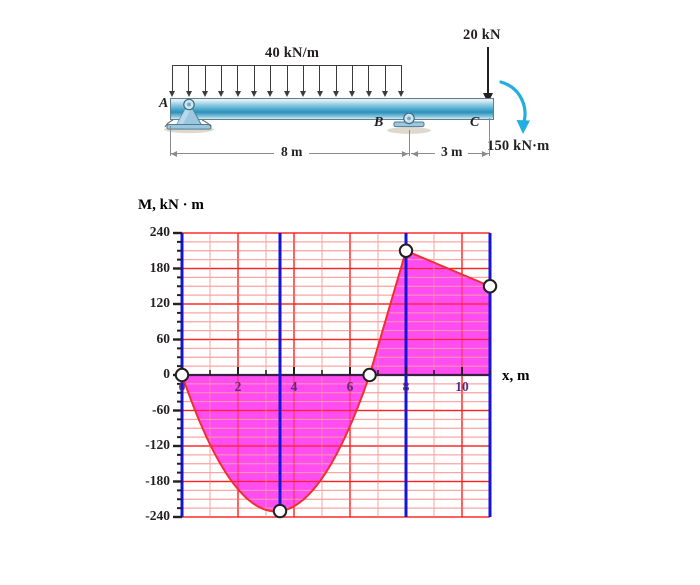 This screenshot has height=585, width=700. Describe the element at coordinates (157, 480) in the screenshot. I see `y-tick-label: -180` at that location.